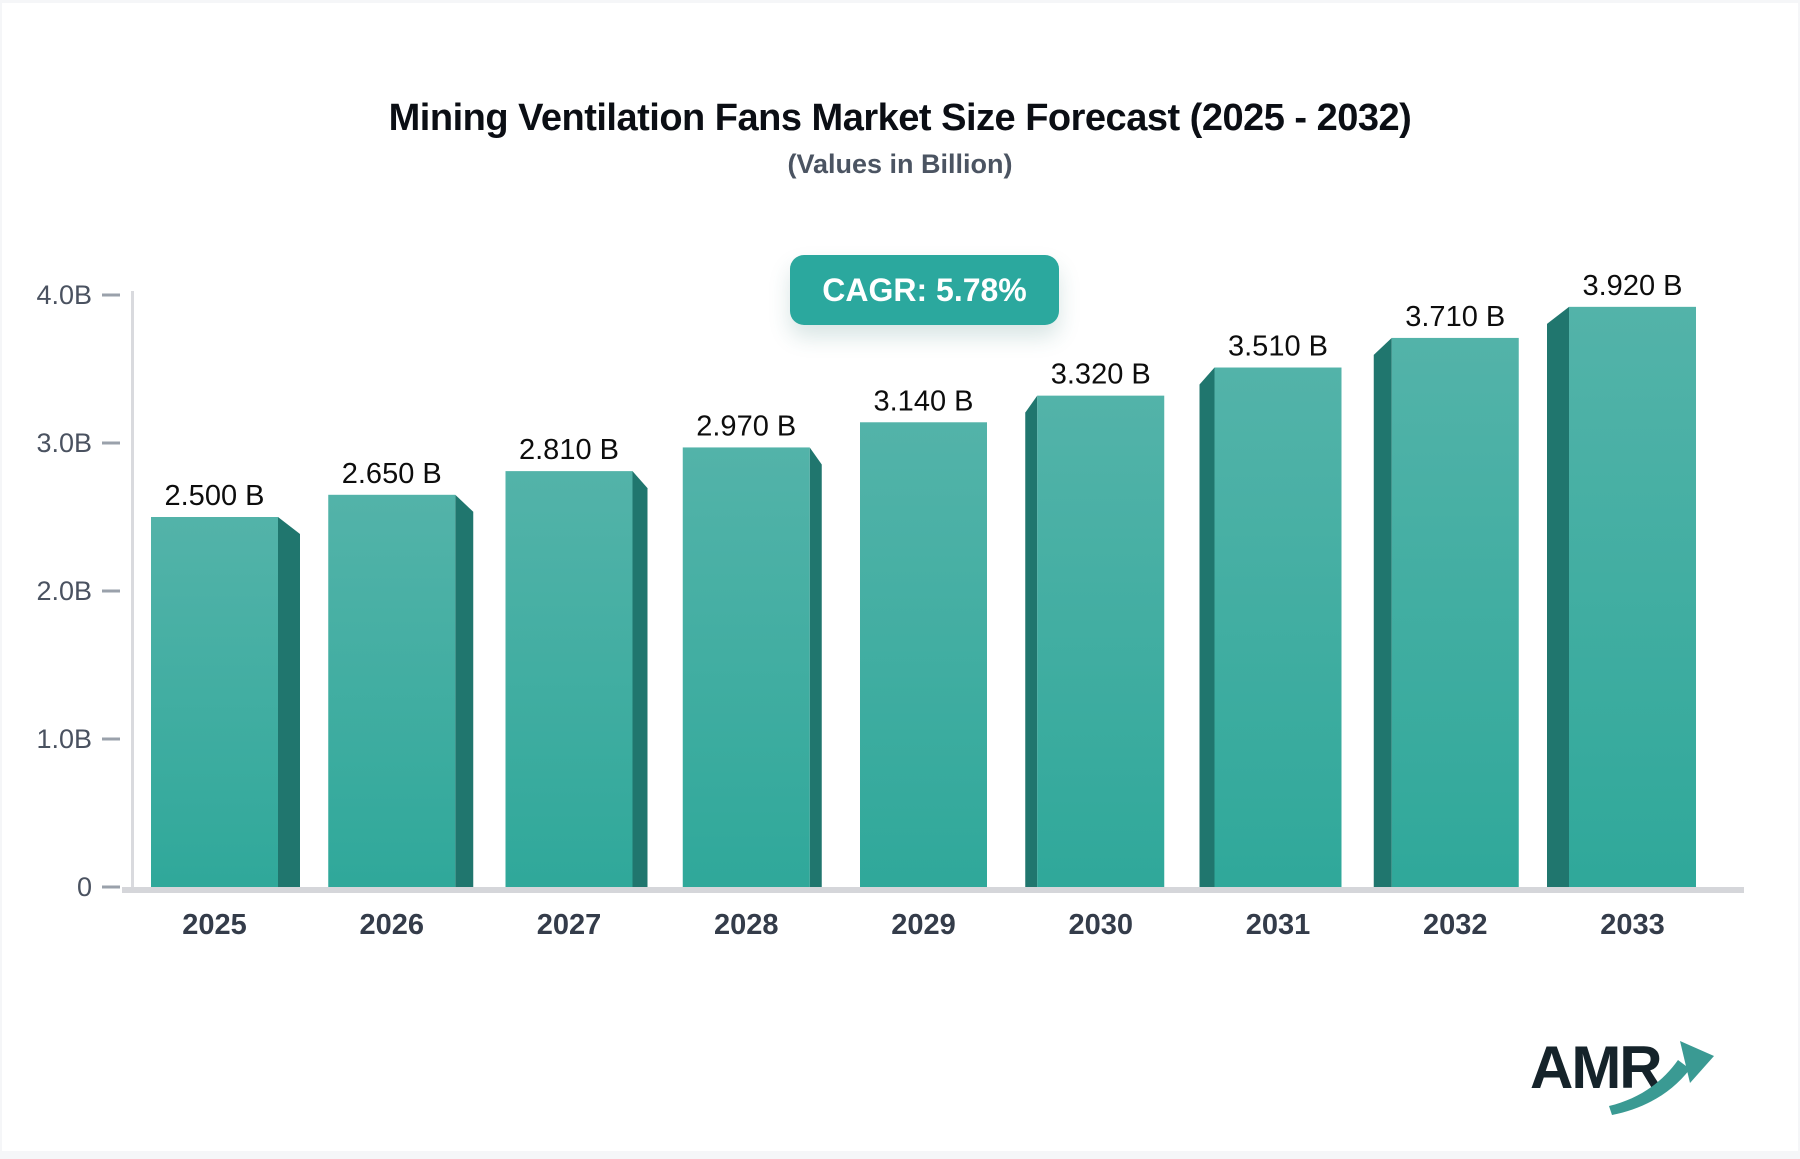  I want to click on bar-2031: 3.510 B 2031, so click(1270, 636).